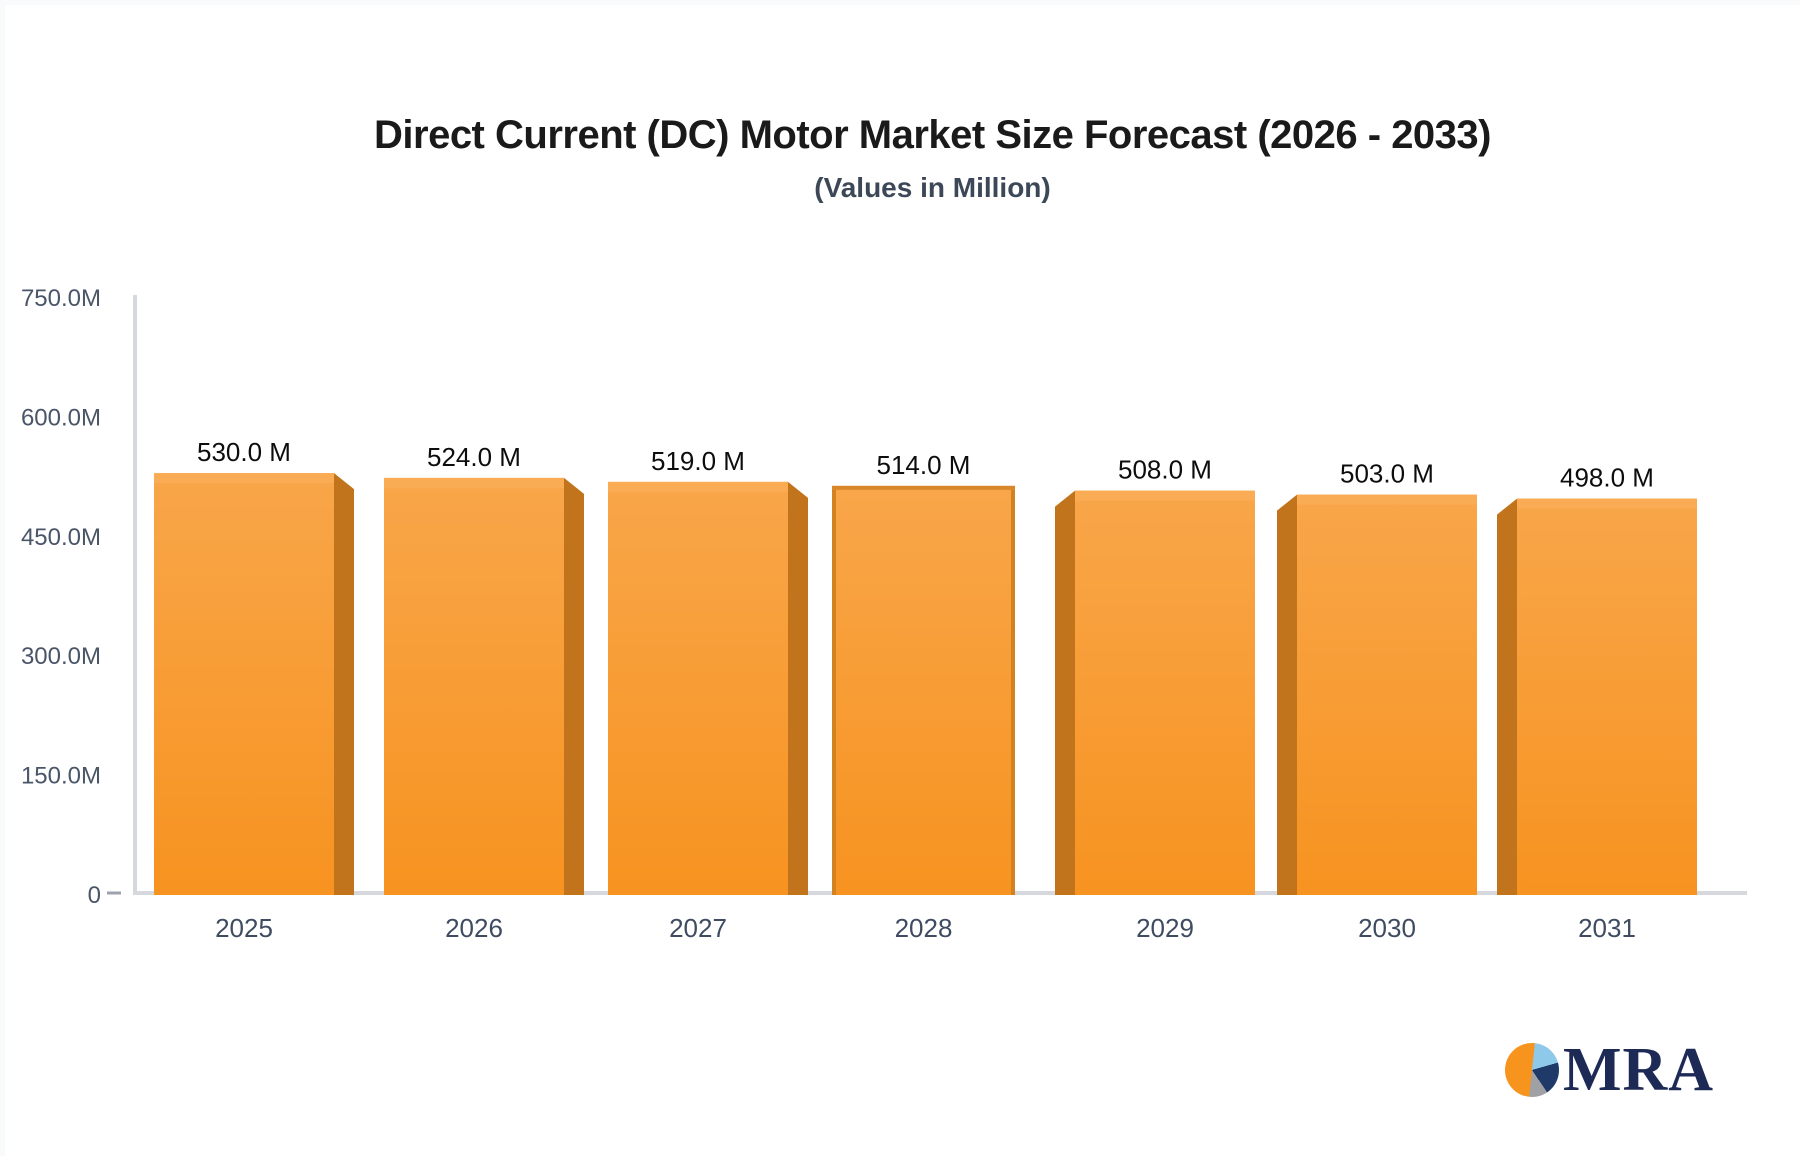 The image size is (1800, 1156). Describe the element at coordinates (698, 461) in the screenshot. I see `bar-value-label: 519.0 M` at that location.